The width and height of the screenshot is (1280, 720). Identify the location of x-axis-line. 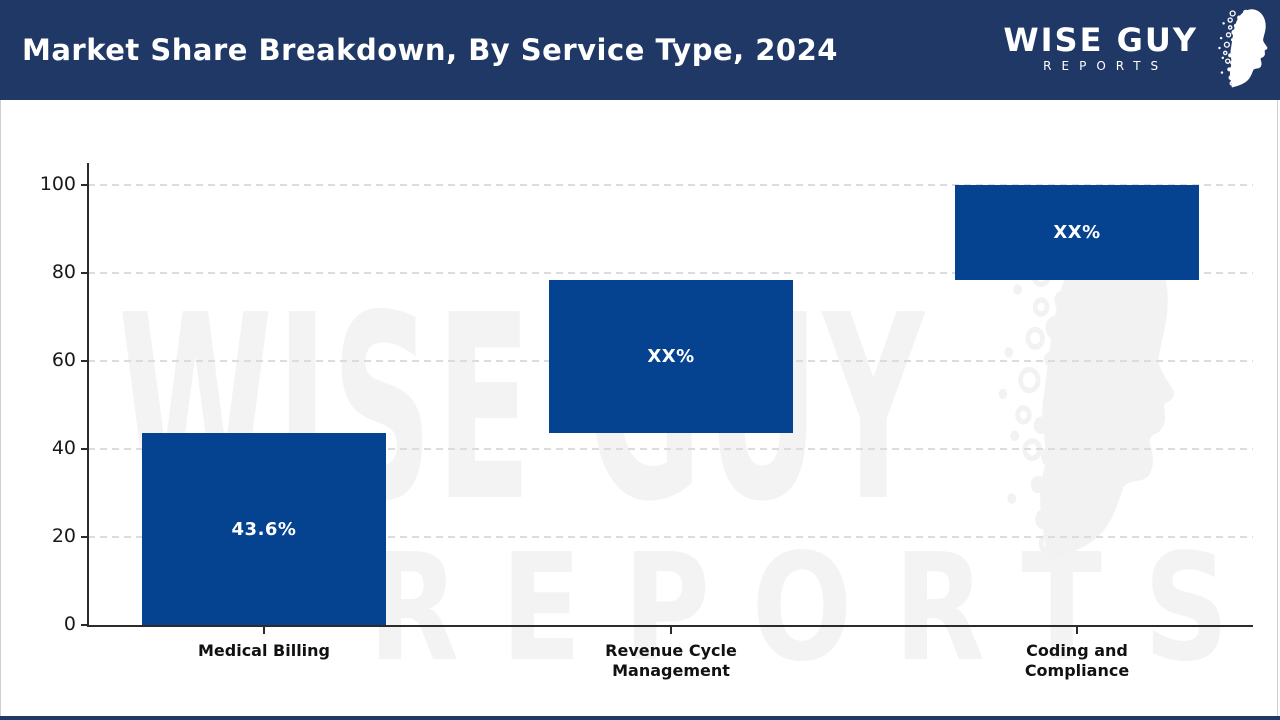
(670, 626).